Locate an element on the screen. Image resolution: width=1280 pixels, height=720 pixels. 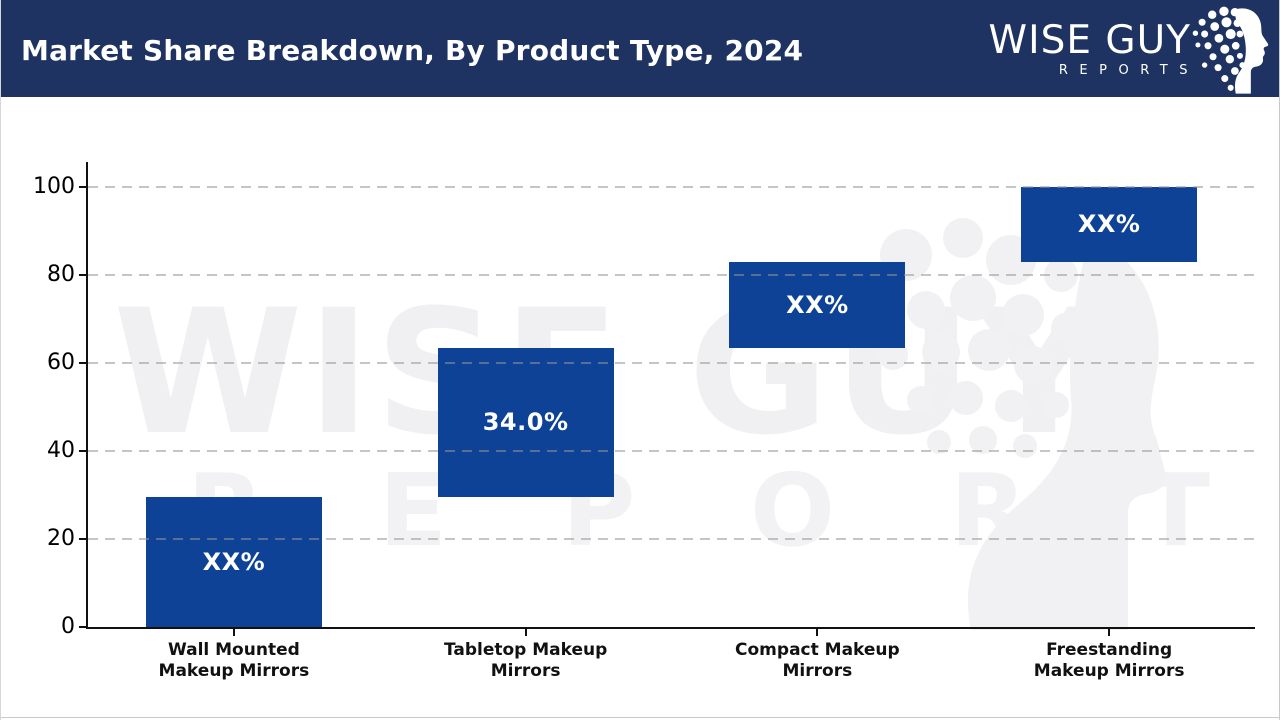
x-category-label-line: Wall Mounted is located at coordinates (233, 650).